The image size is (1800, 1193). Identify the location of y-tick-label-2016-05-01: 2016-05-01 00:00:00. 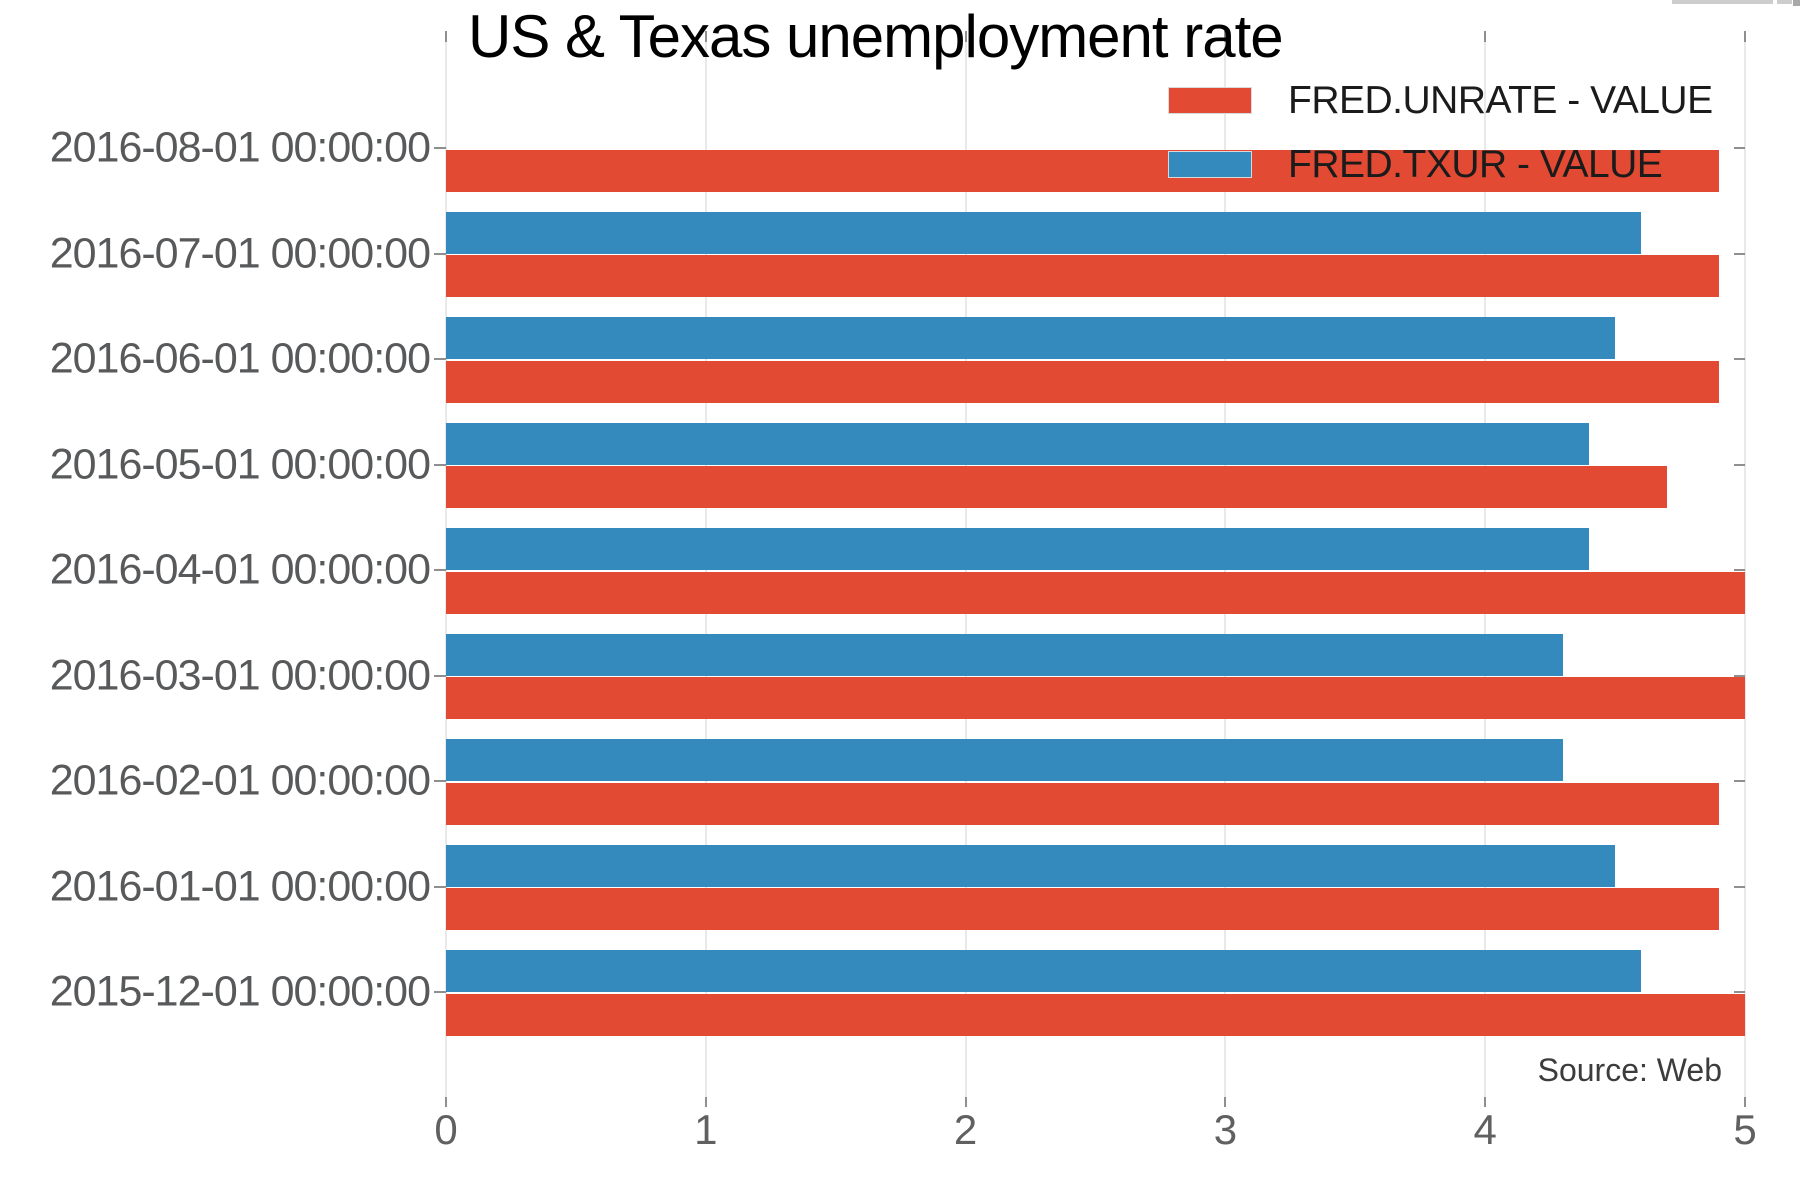
(240, 464).